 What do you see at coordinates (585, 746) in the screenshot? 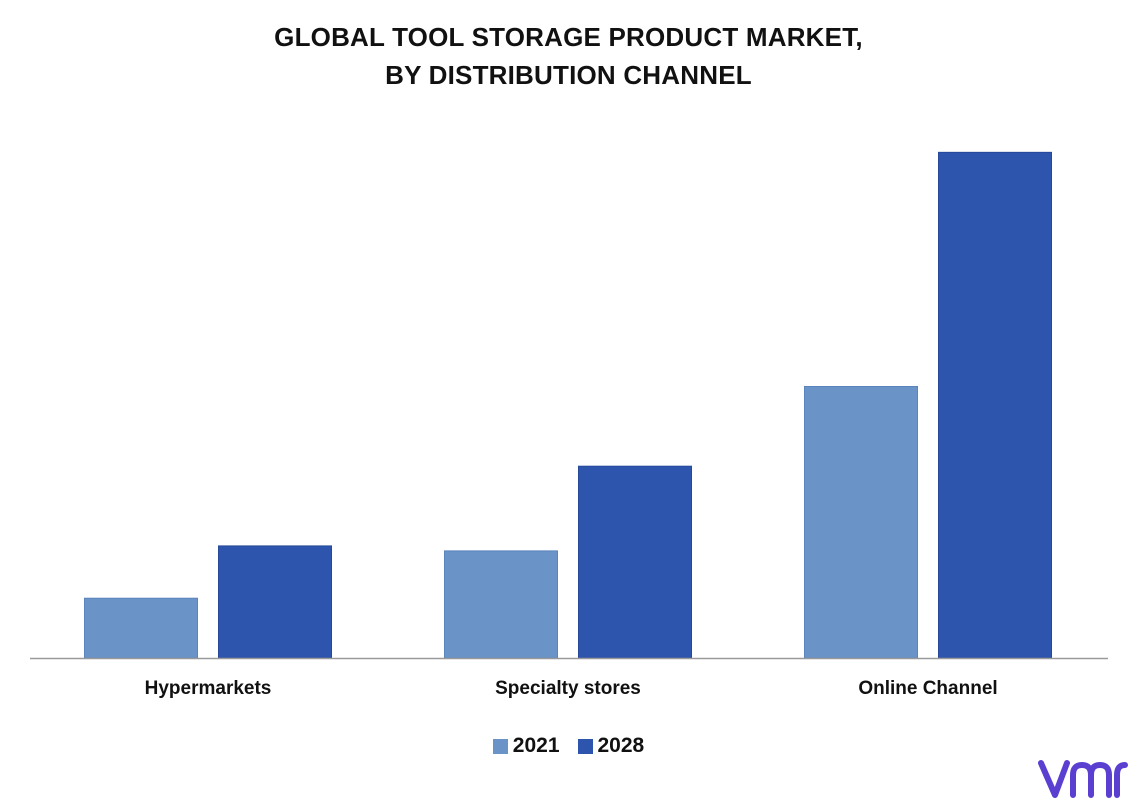
I see `legend-swatch-2028` at bounding box center [585, 746].